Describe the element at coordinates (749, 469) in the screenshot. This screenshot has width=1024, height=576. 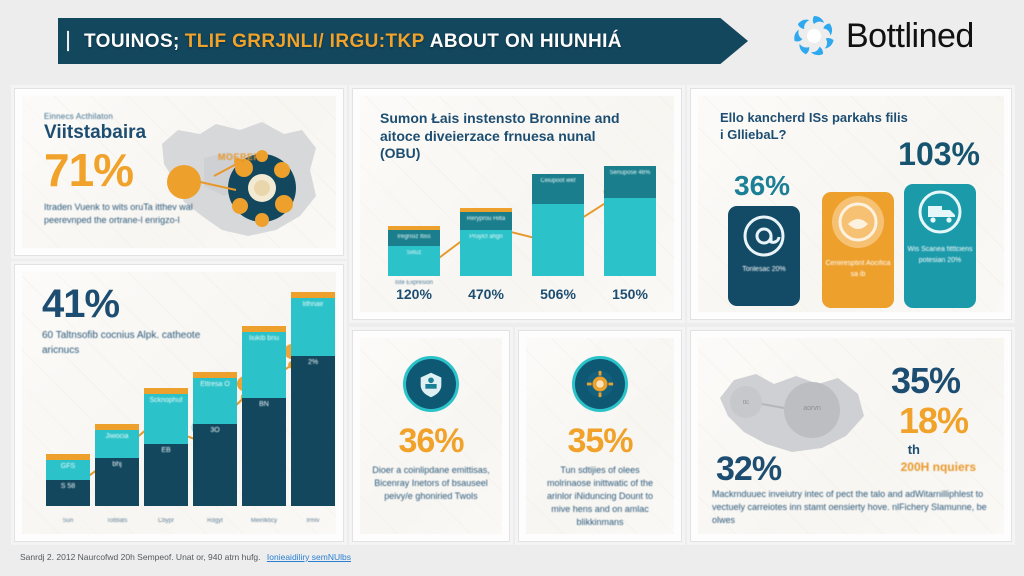
I see `bottom-right-percent-left: 32%` at that location.